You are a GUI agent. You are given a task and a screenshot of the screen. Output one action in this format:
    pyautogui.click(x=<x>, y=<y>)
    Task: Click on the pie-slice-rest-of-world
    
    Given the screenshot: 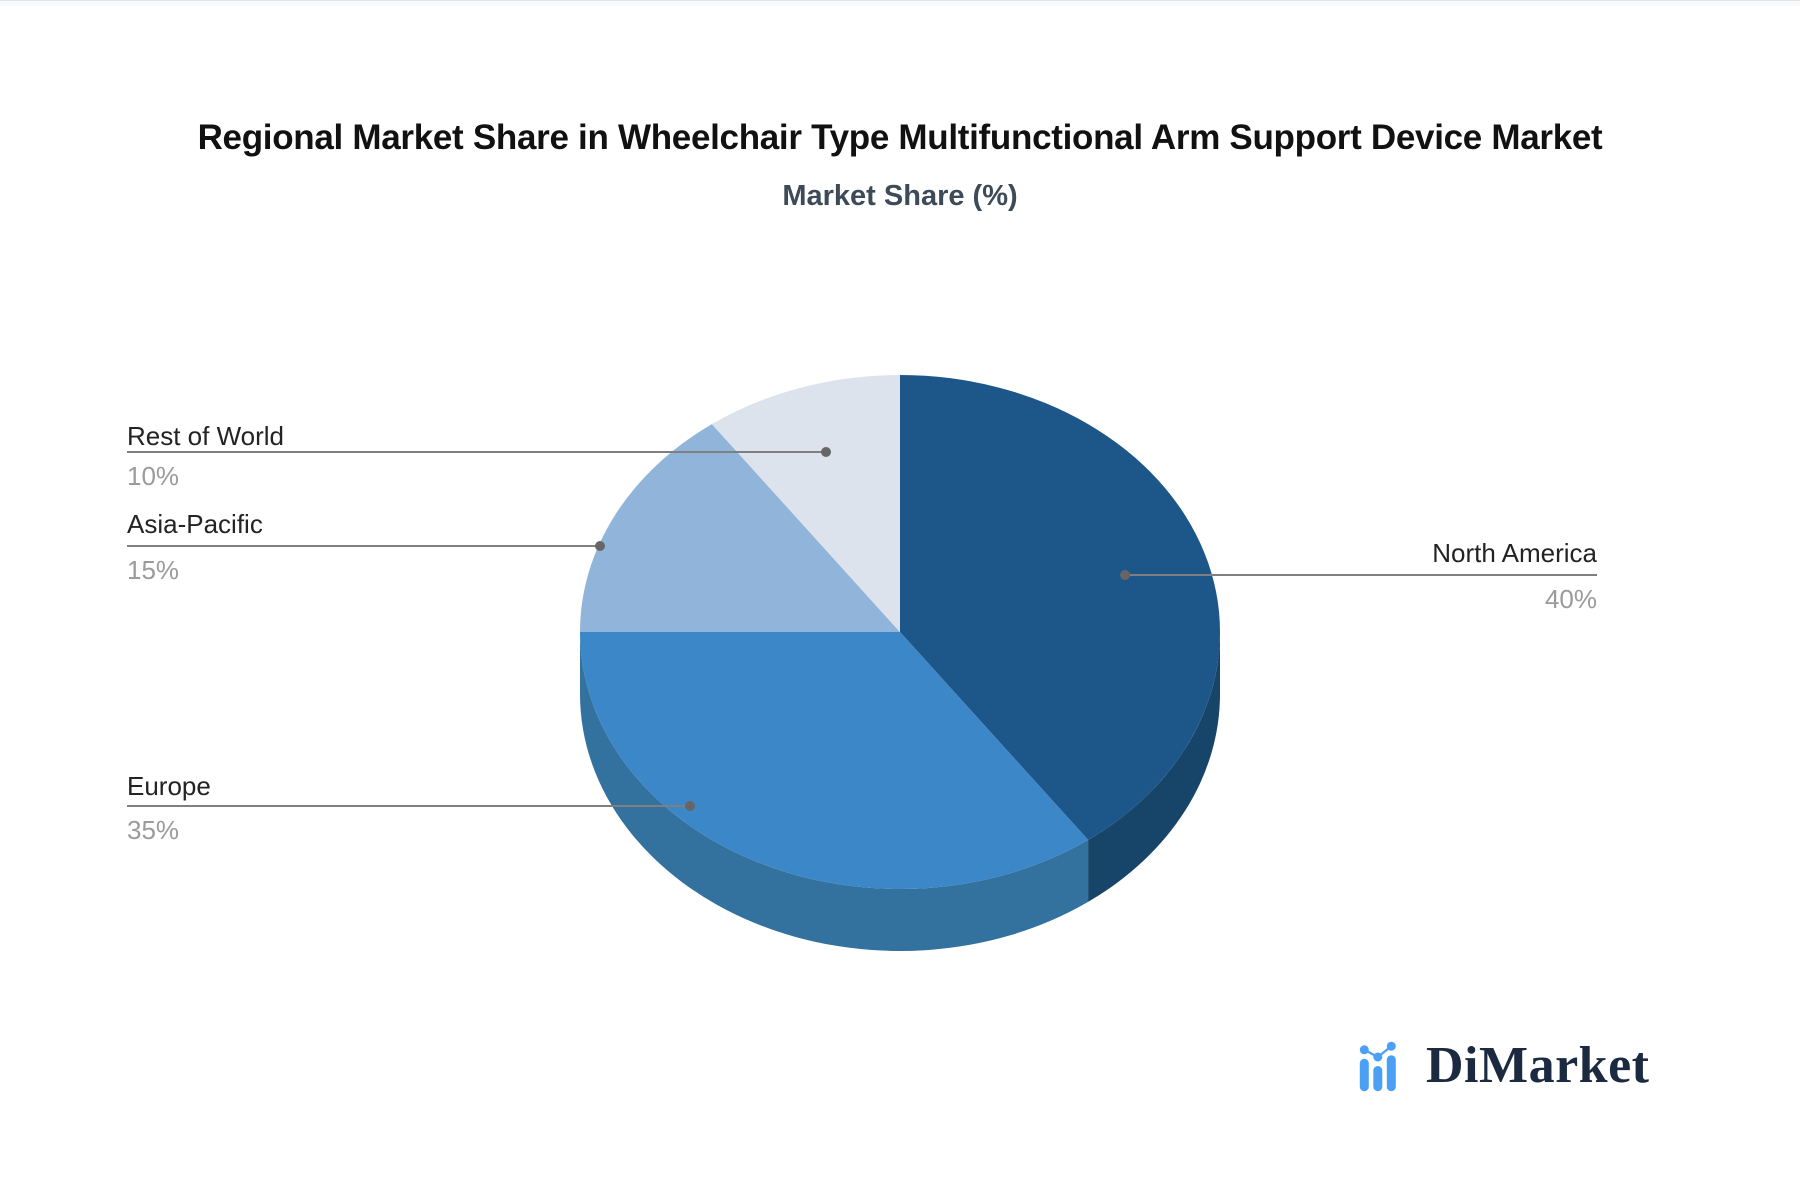 What is the action you would take?
    pyautogui.click(x=805, y=503)
    